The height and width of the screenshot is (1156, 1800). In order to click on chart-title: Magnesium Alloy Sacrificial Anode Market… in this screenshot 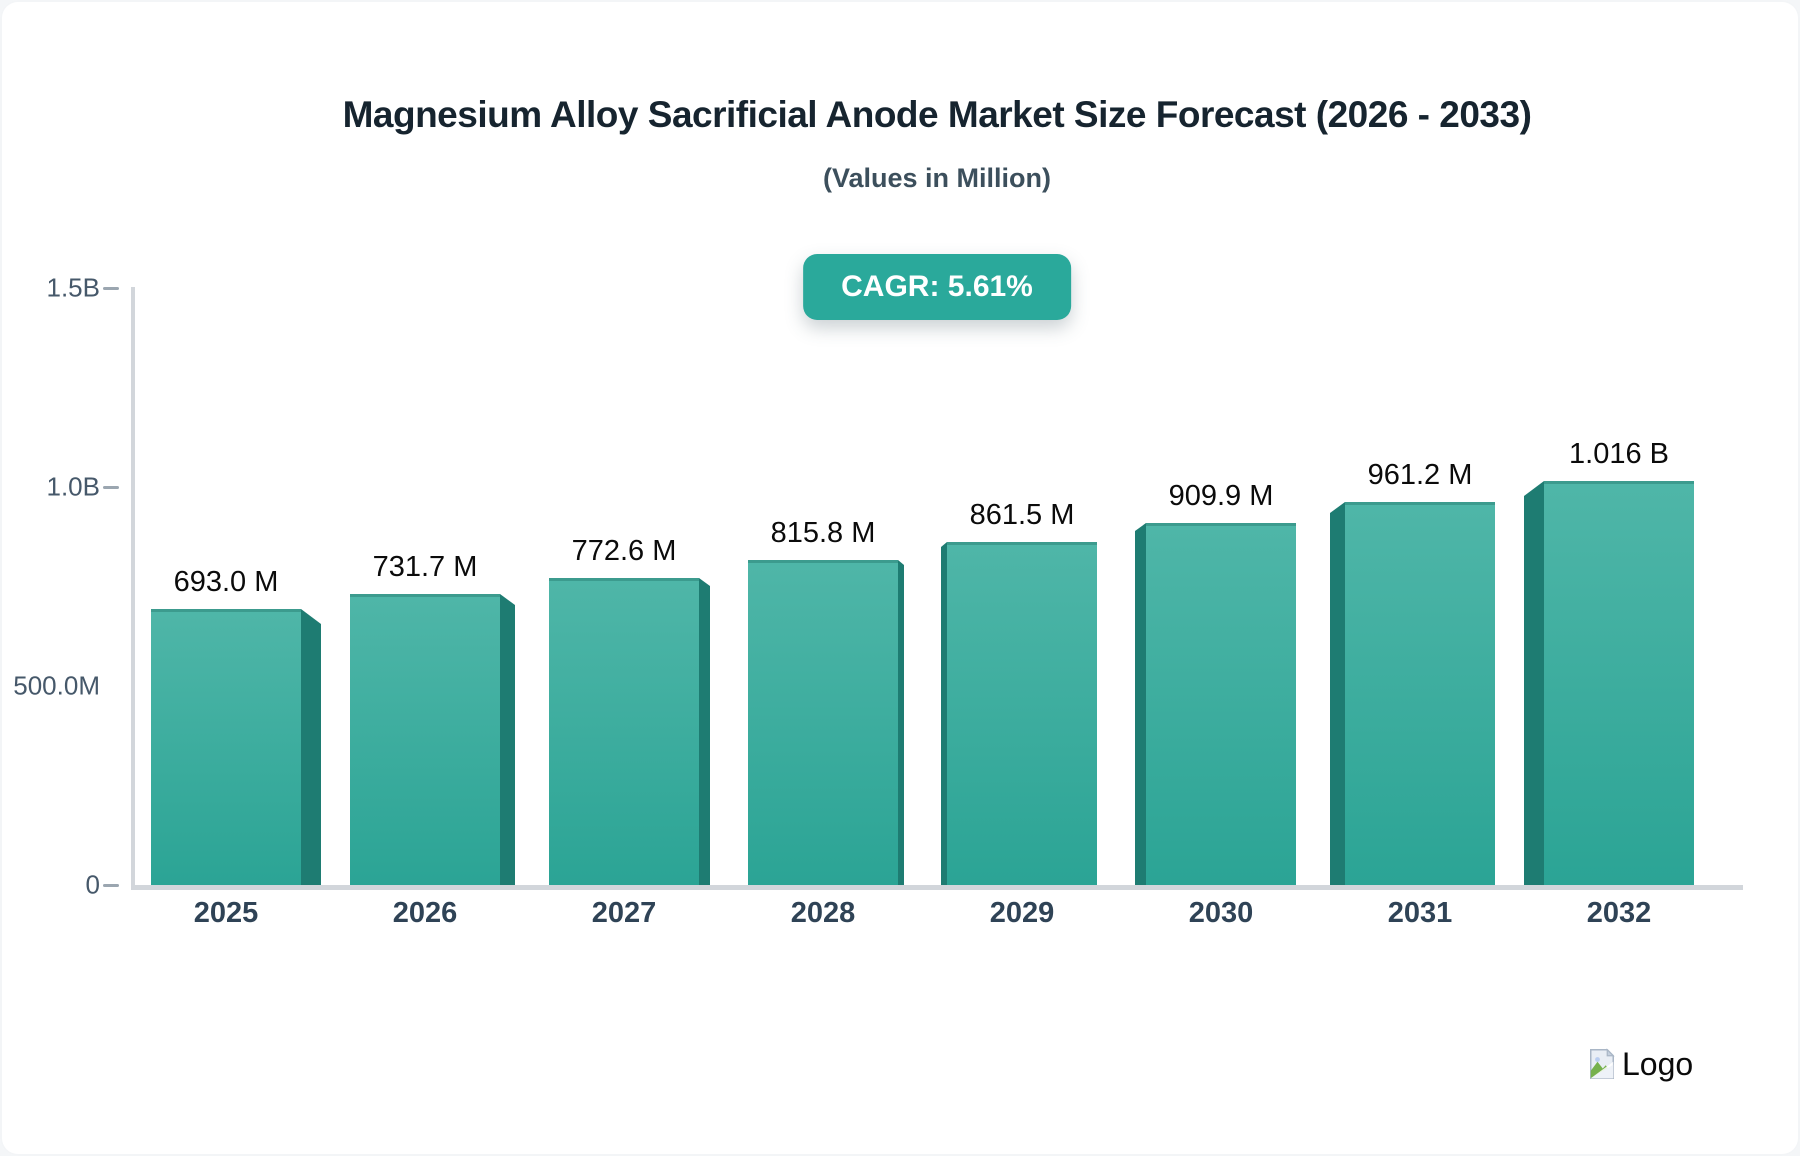, I will do `click(937, 114)`.